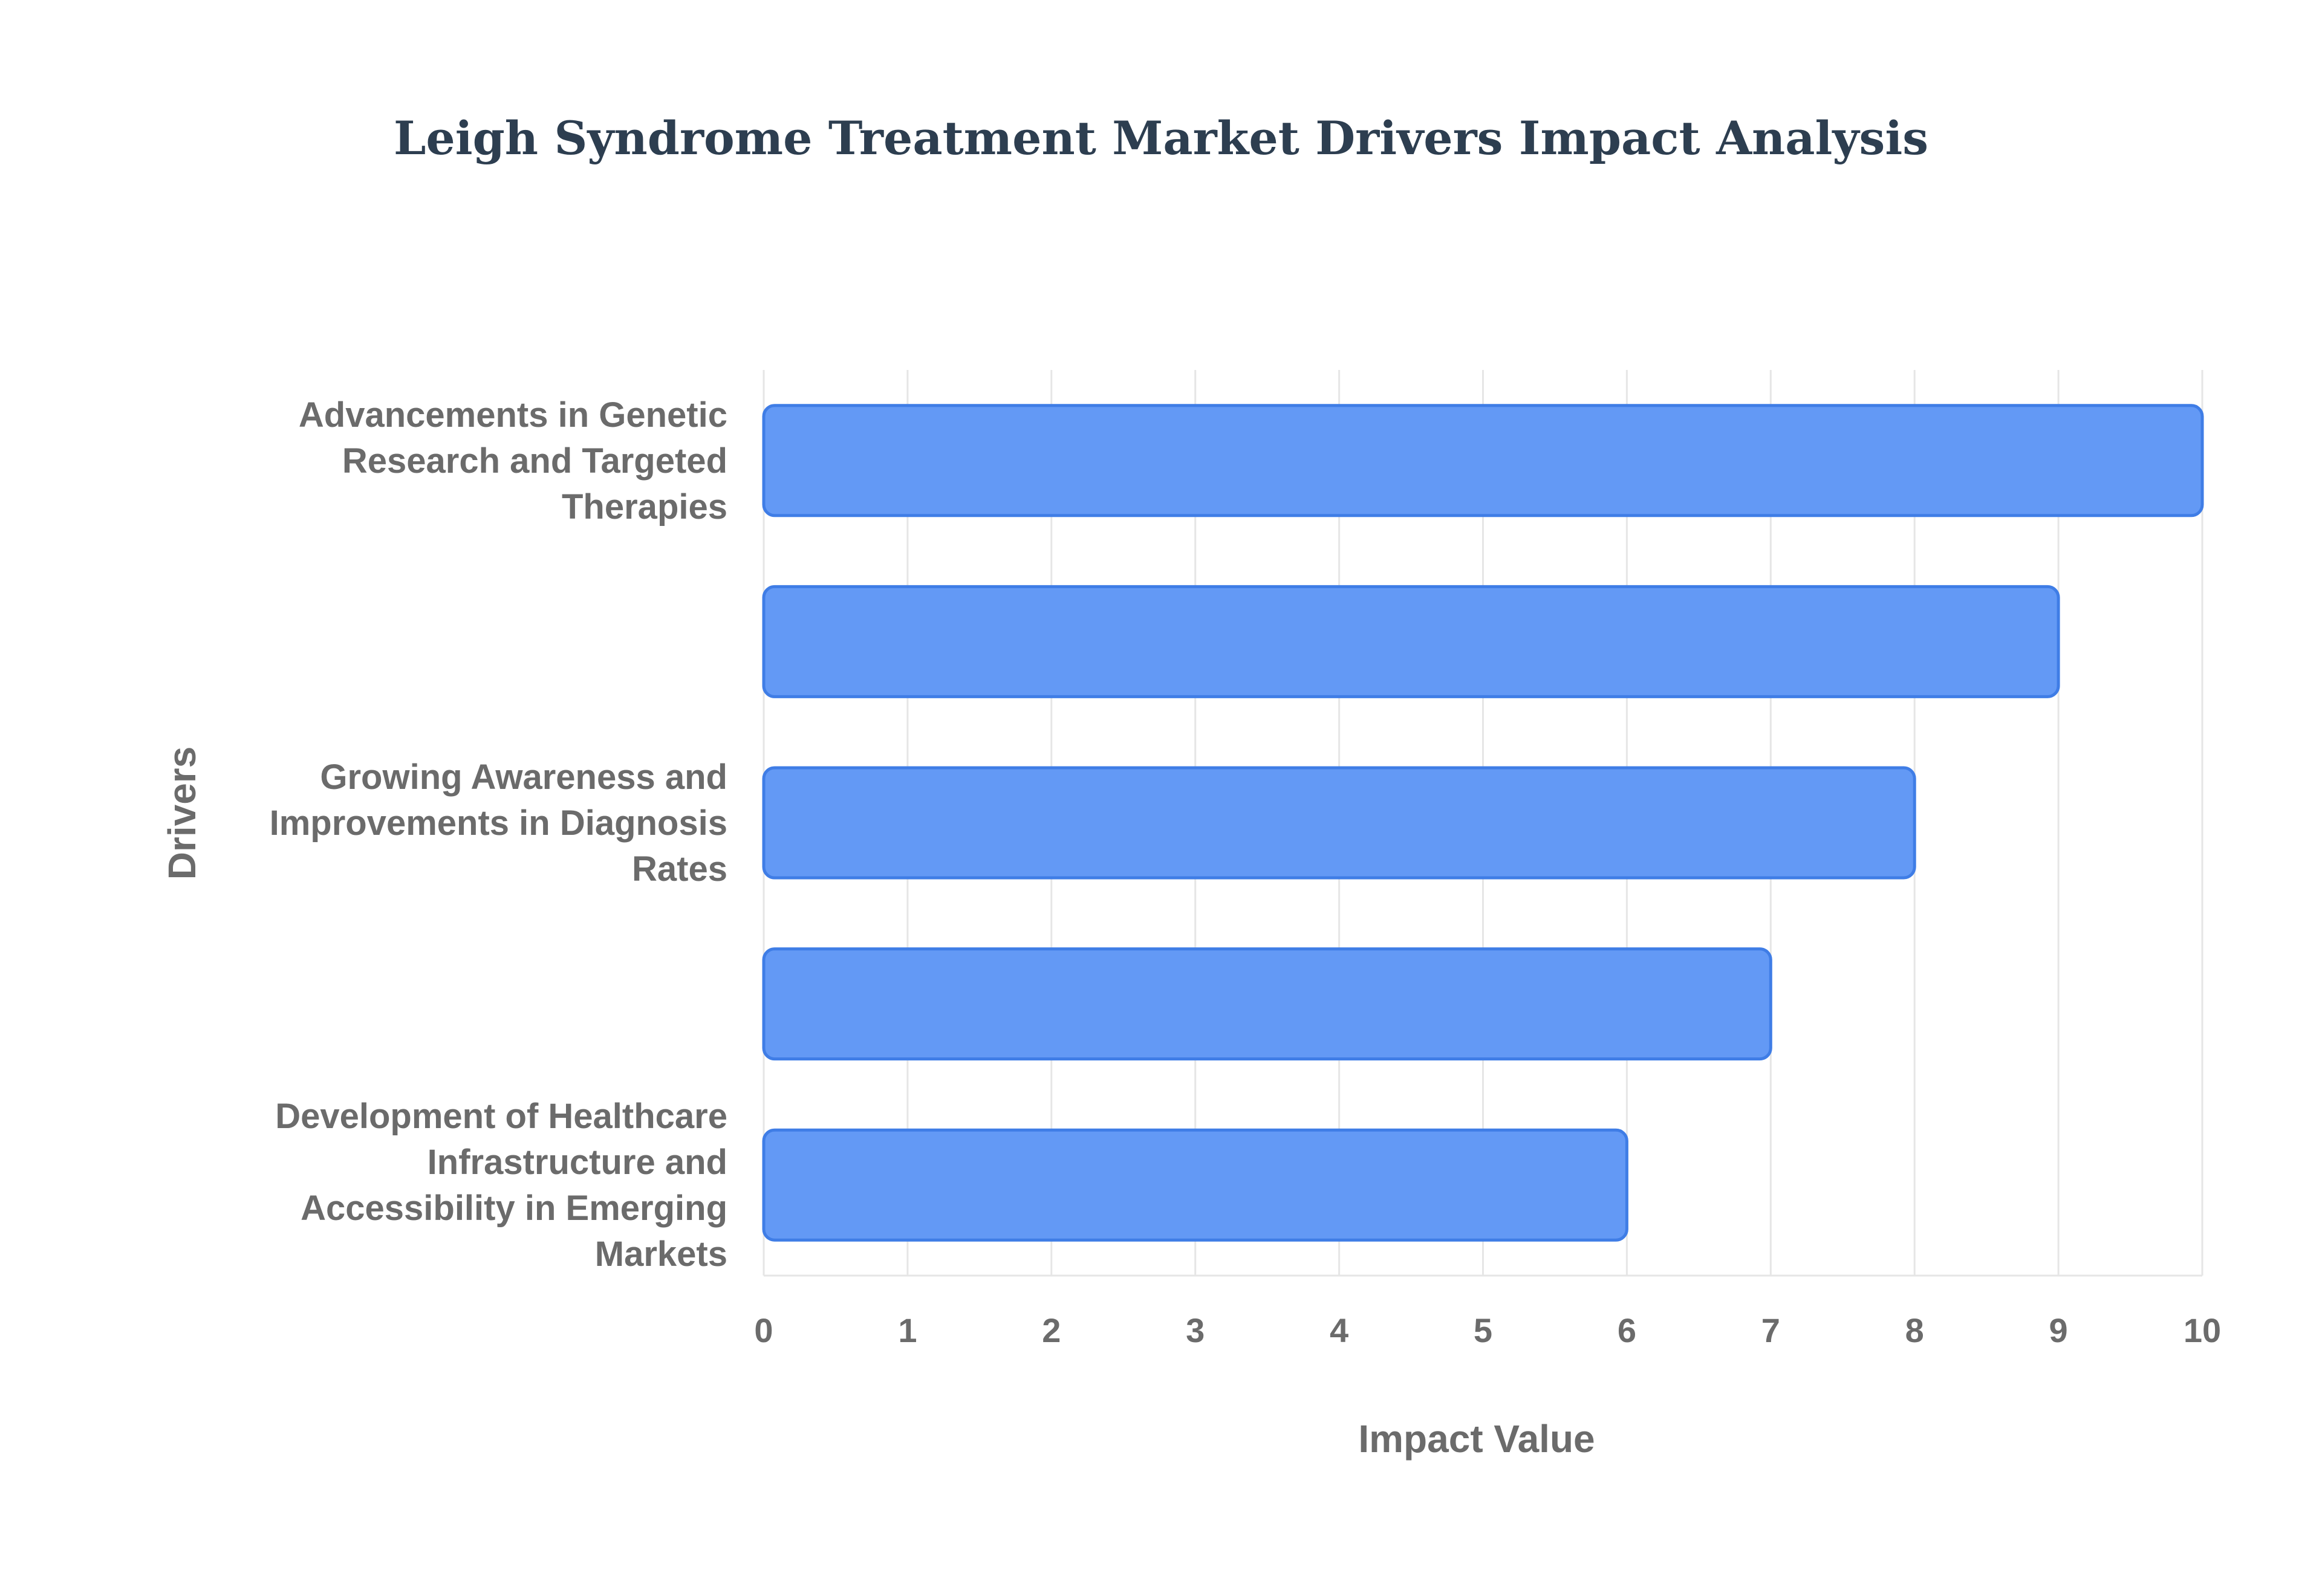  Describe the element at coordinates (1195, 1330) in the screenshot. I see `x-tick-label-3: 3` at that location.